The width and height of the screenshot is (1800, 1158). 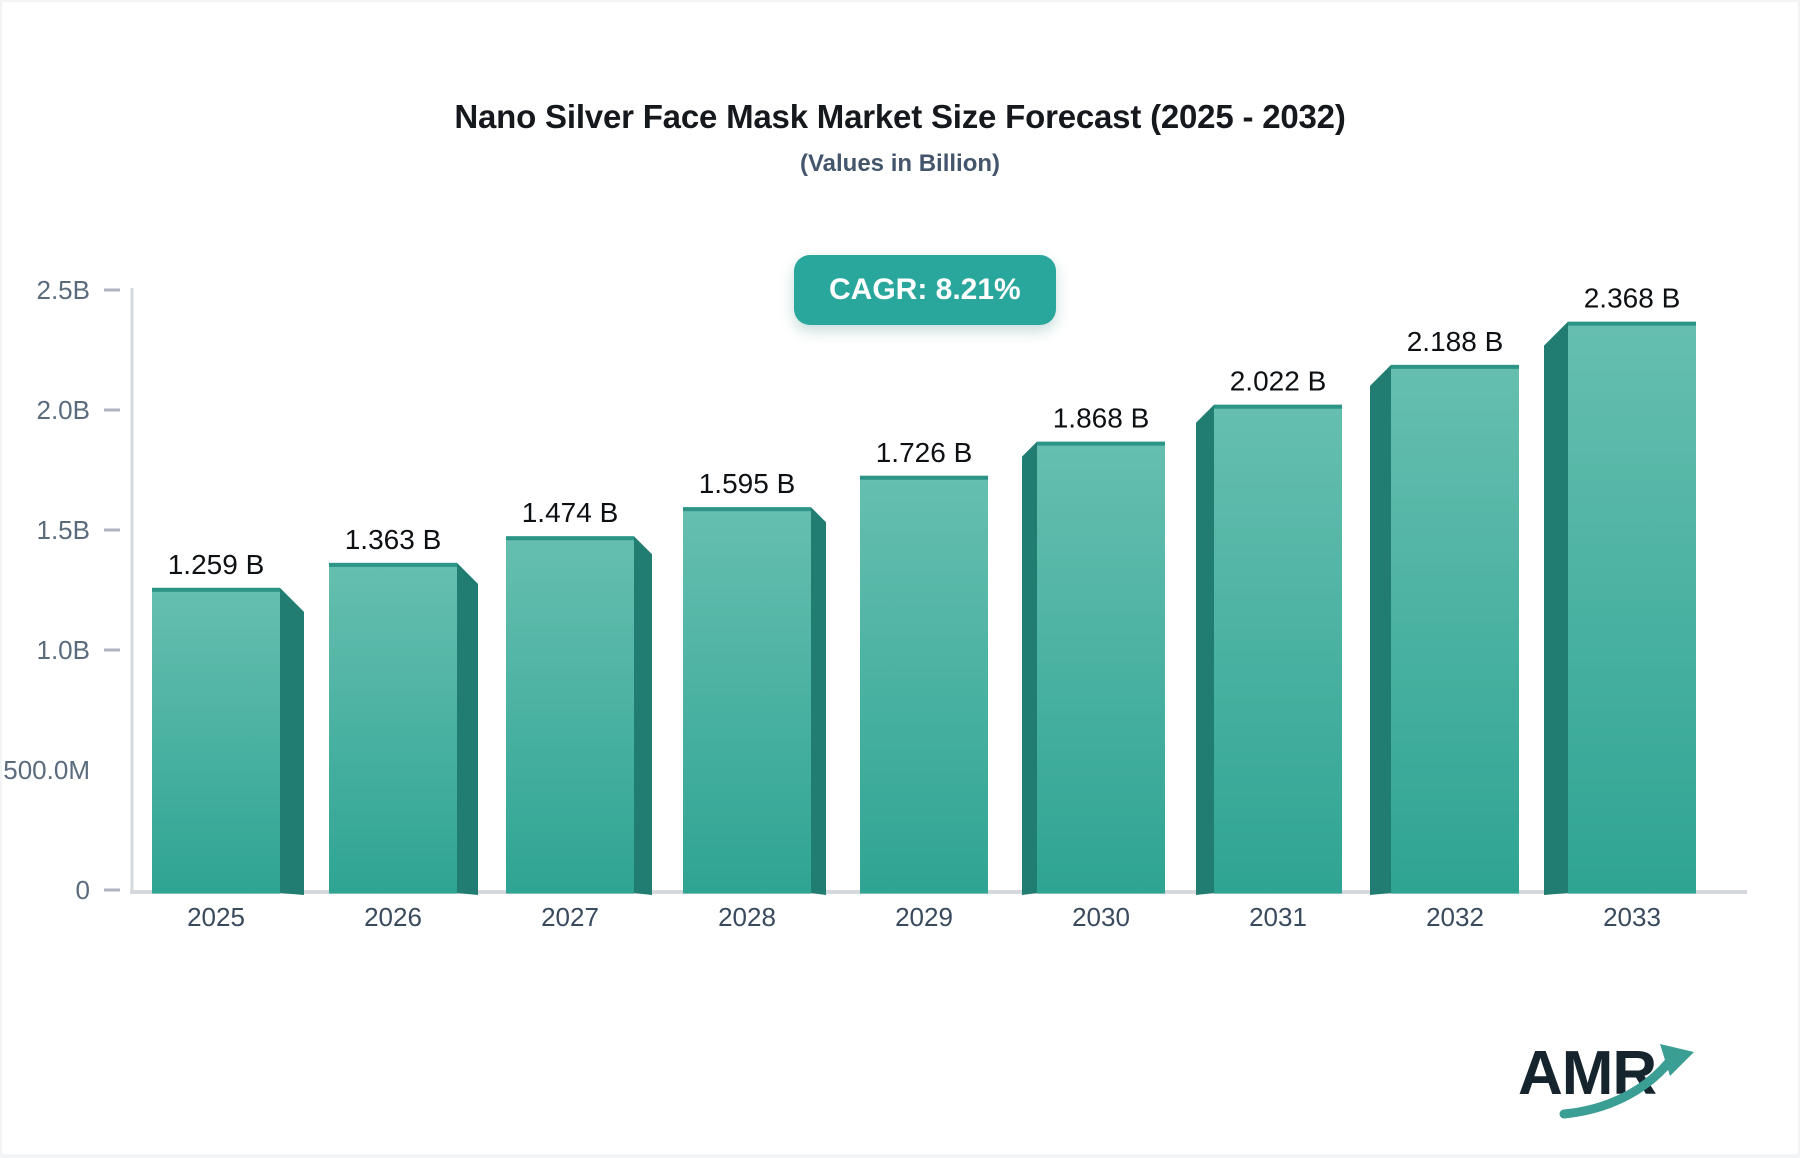 I want to click on bar-value-label: 2.368 B, so click(x=1632, y=298).